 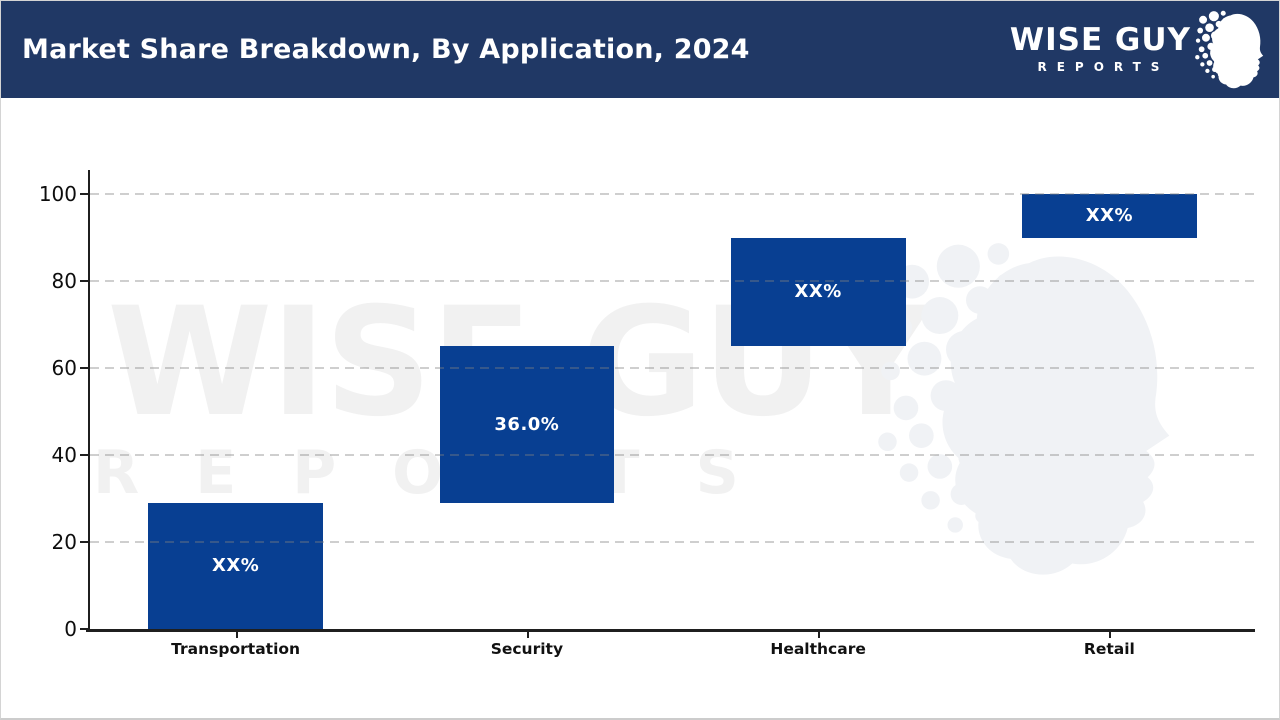 I want to click on bar-column-retail: XX%, so click(x=1109, y=411).